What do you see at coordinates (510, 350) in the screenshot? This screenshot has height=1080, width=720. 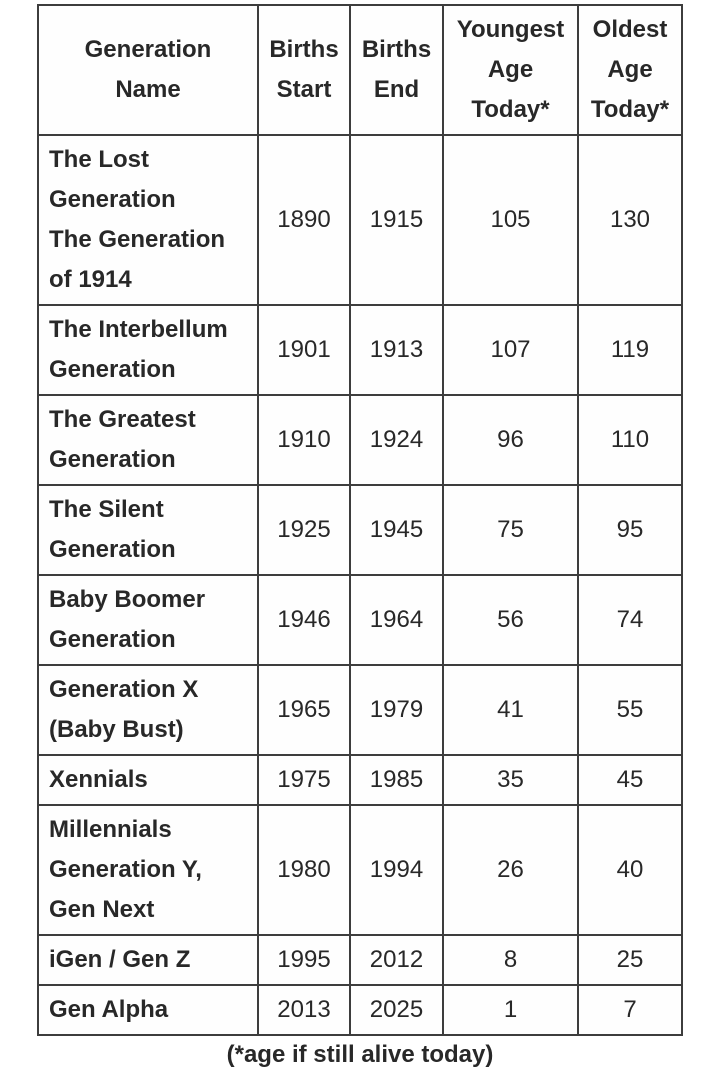 I see `youngest-age-cell: 107` at bounding box center [510, 350].